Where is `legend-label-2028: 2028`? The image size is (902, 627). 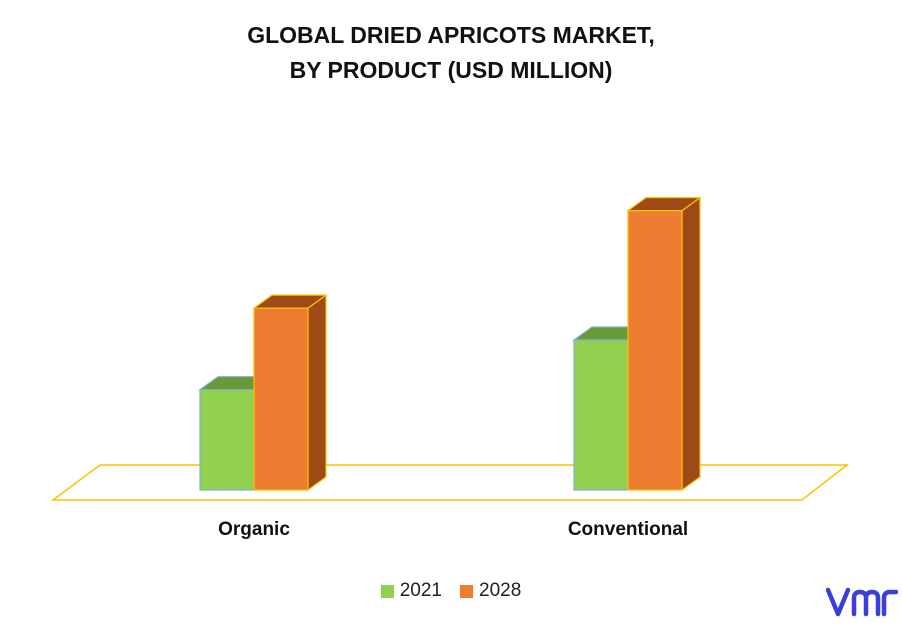 legend-label-2028: 2028 is located at coordinates (500, 590).